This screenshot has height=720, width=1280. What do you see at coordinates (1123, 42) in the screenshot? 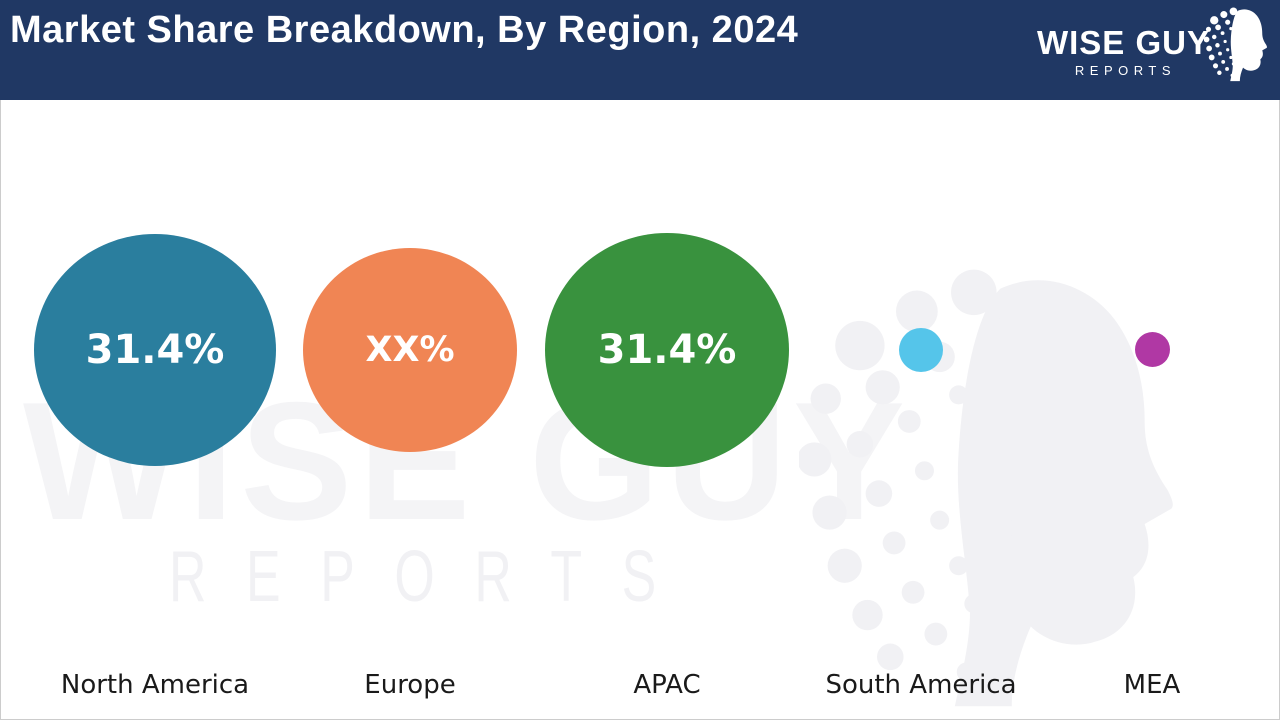
I see `logo-name-text: WISE GUY` at bounding box center [1123, 42].